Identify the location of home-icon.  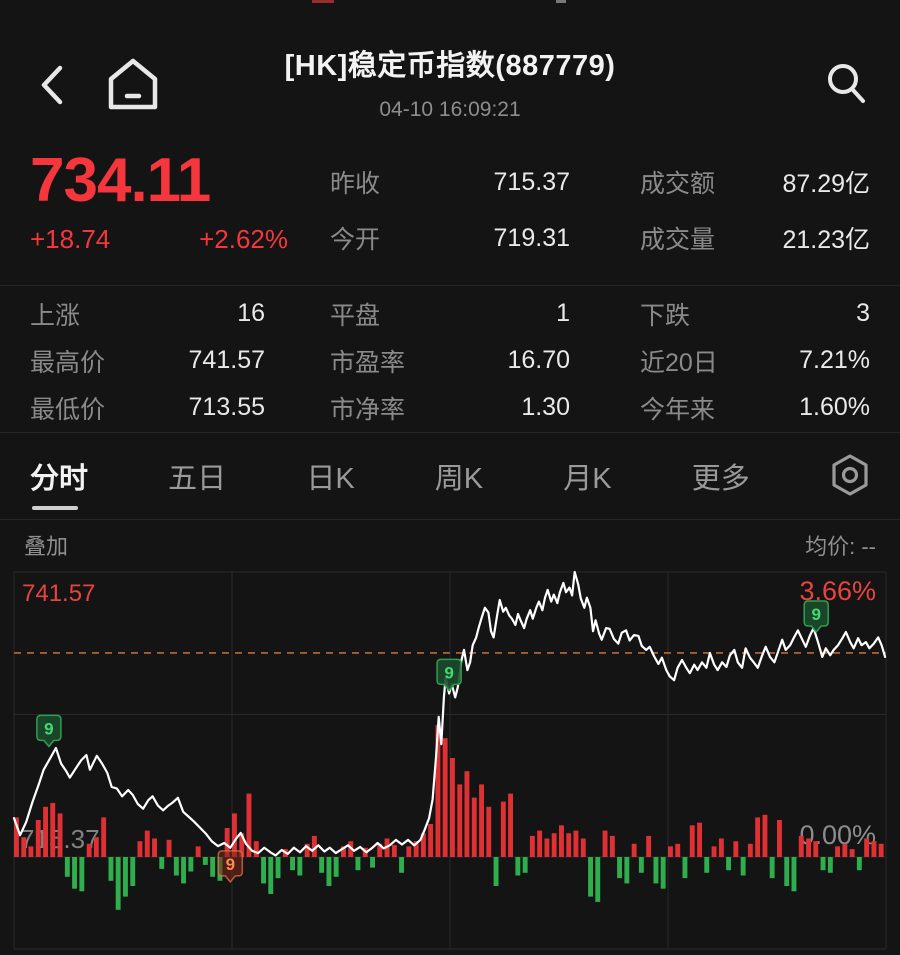
(133, 84).